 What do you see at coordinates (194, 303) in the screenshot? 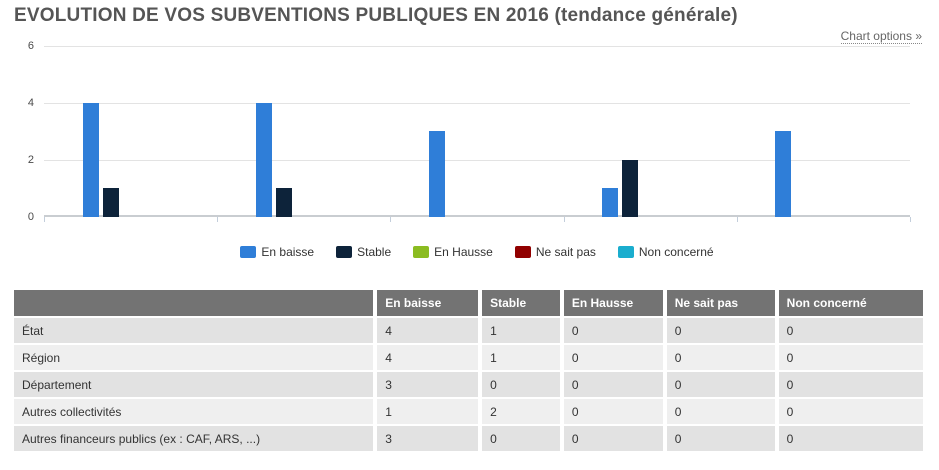
I see `table-corner-header` at bounding box center [194, 303].